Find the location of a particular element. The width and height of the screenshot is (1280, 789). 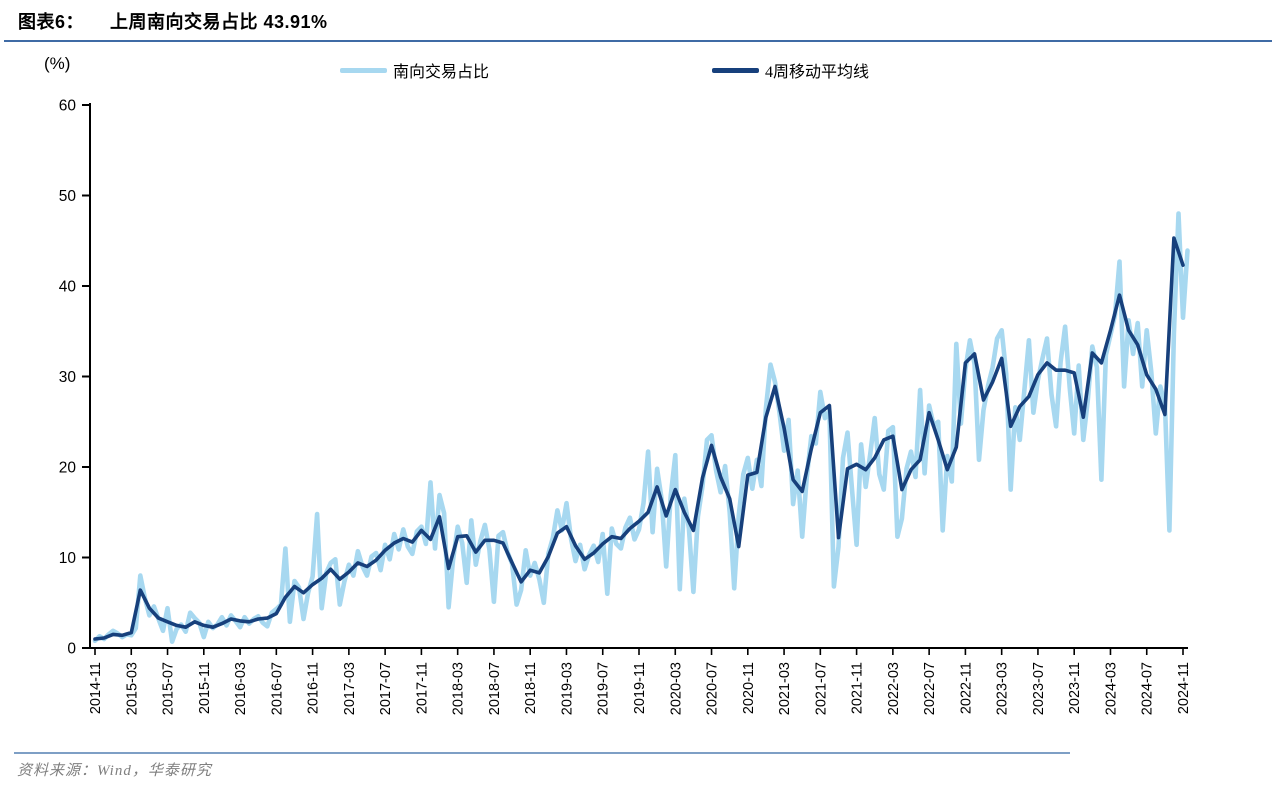

x-tick-label: 2019-07 is located at coordinates (604, 688).